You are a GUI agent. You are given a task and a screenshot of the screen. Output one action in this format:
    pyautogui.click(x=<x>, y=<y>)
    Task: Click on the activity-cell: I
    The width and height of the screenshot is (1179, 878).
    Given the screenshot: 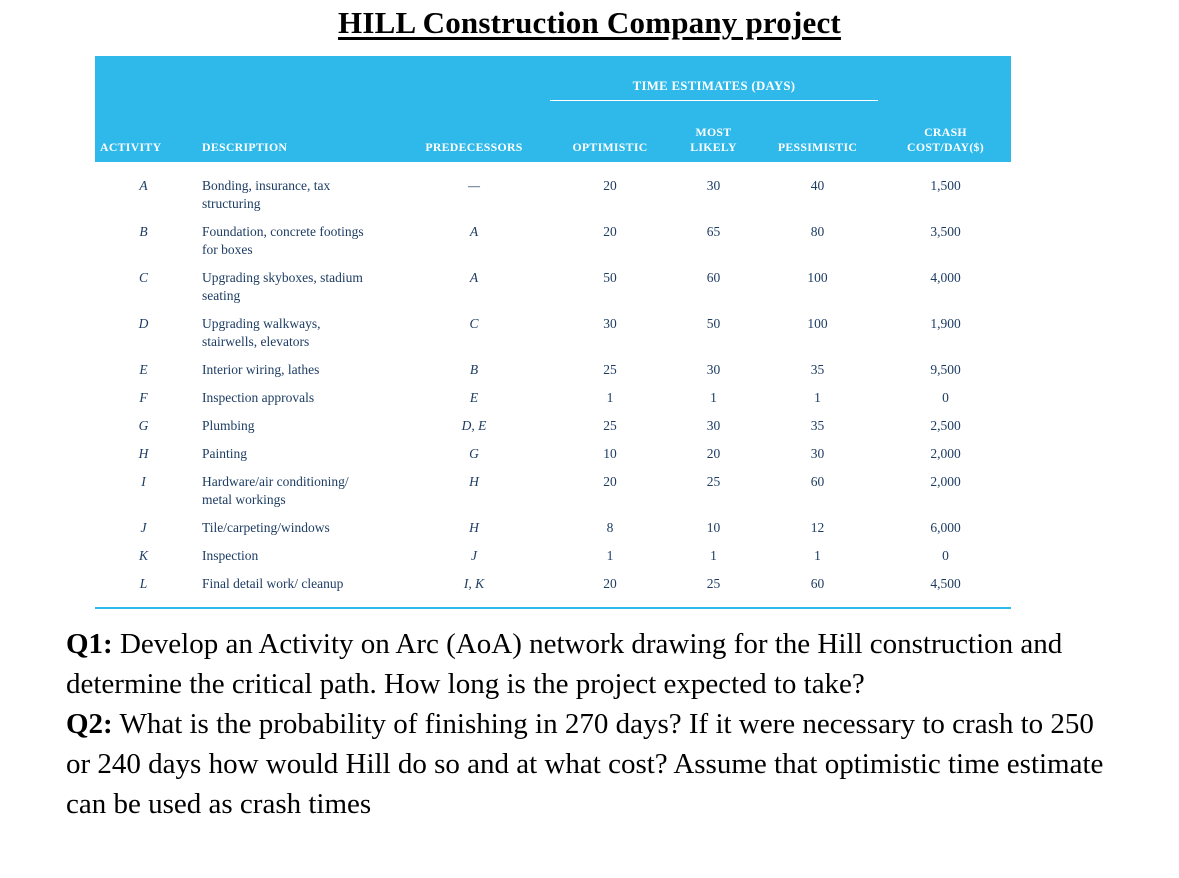 What is the action you would take?
    pyautogui.click(x=143, y=490)
    